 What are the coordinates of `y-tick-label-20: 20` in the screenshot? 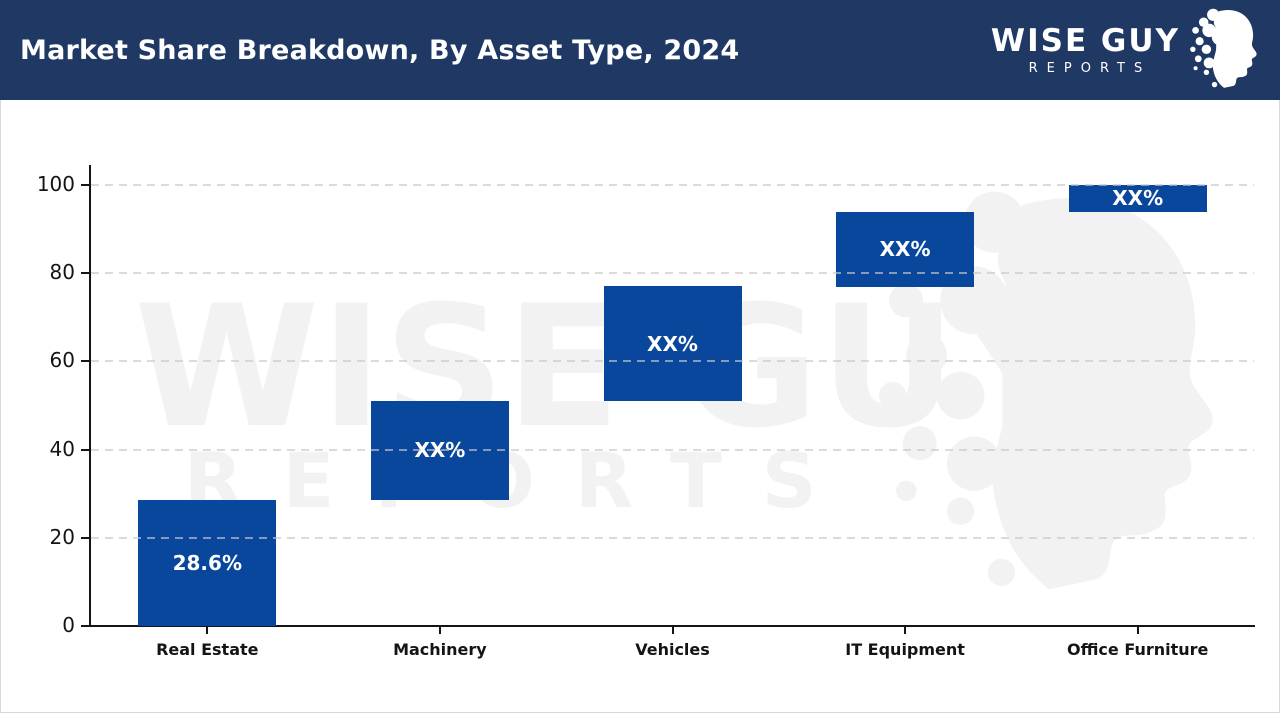 It's located at (62, 536).